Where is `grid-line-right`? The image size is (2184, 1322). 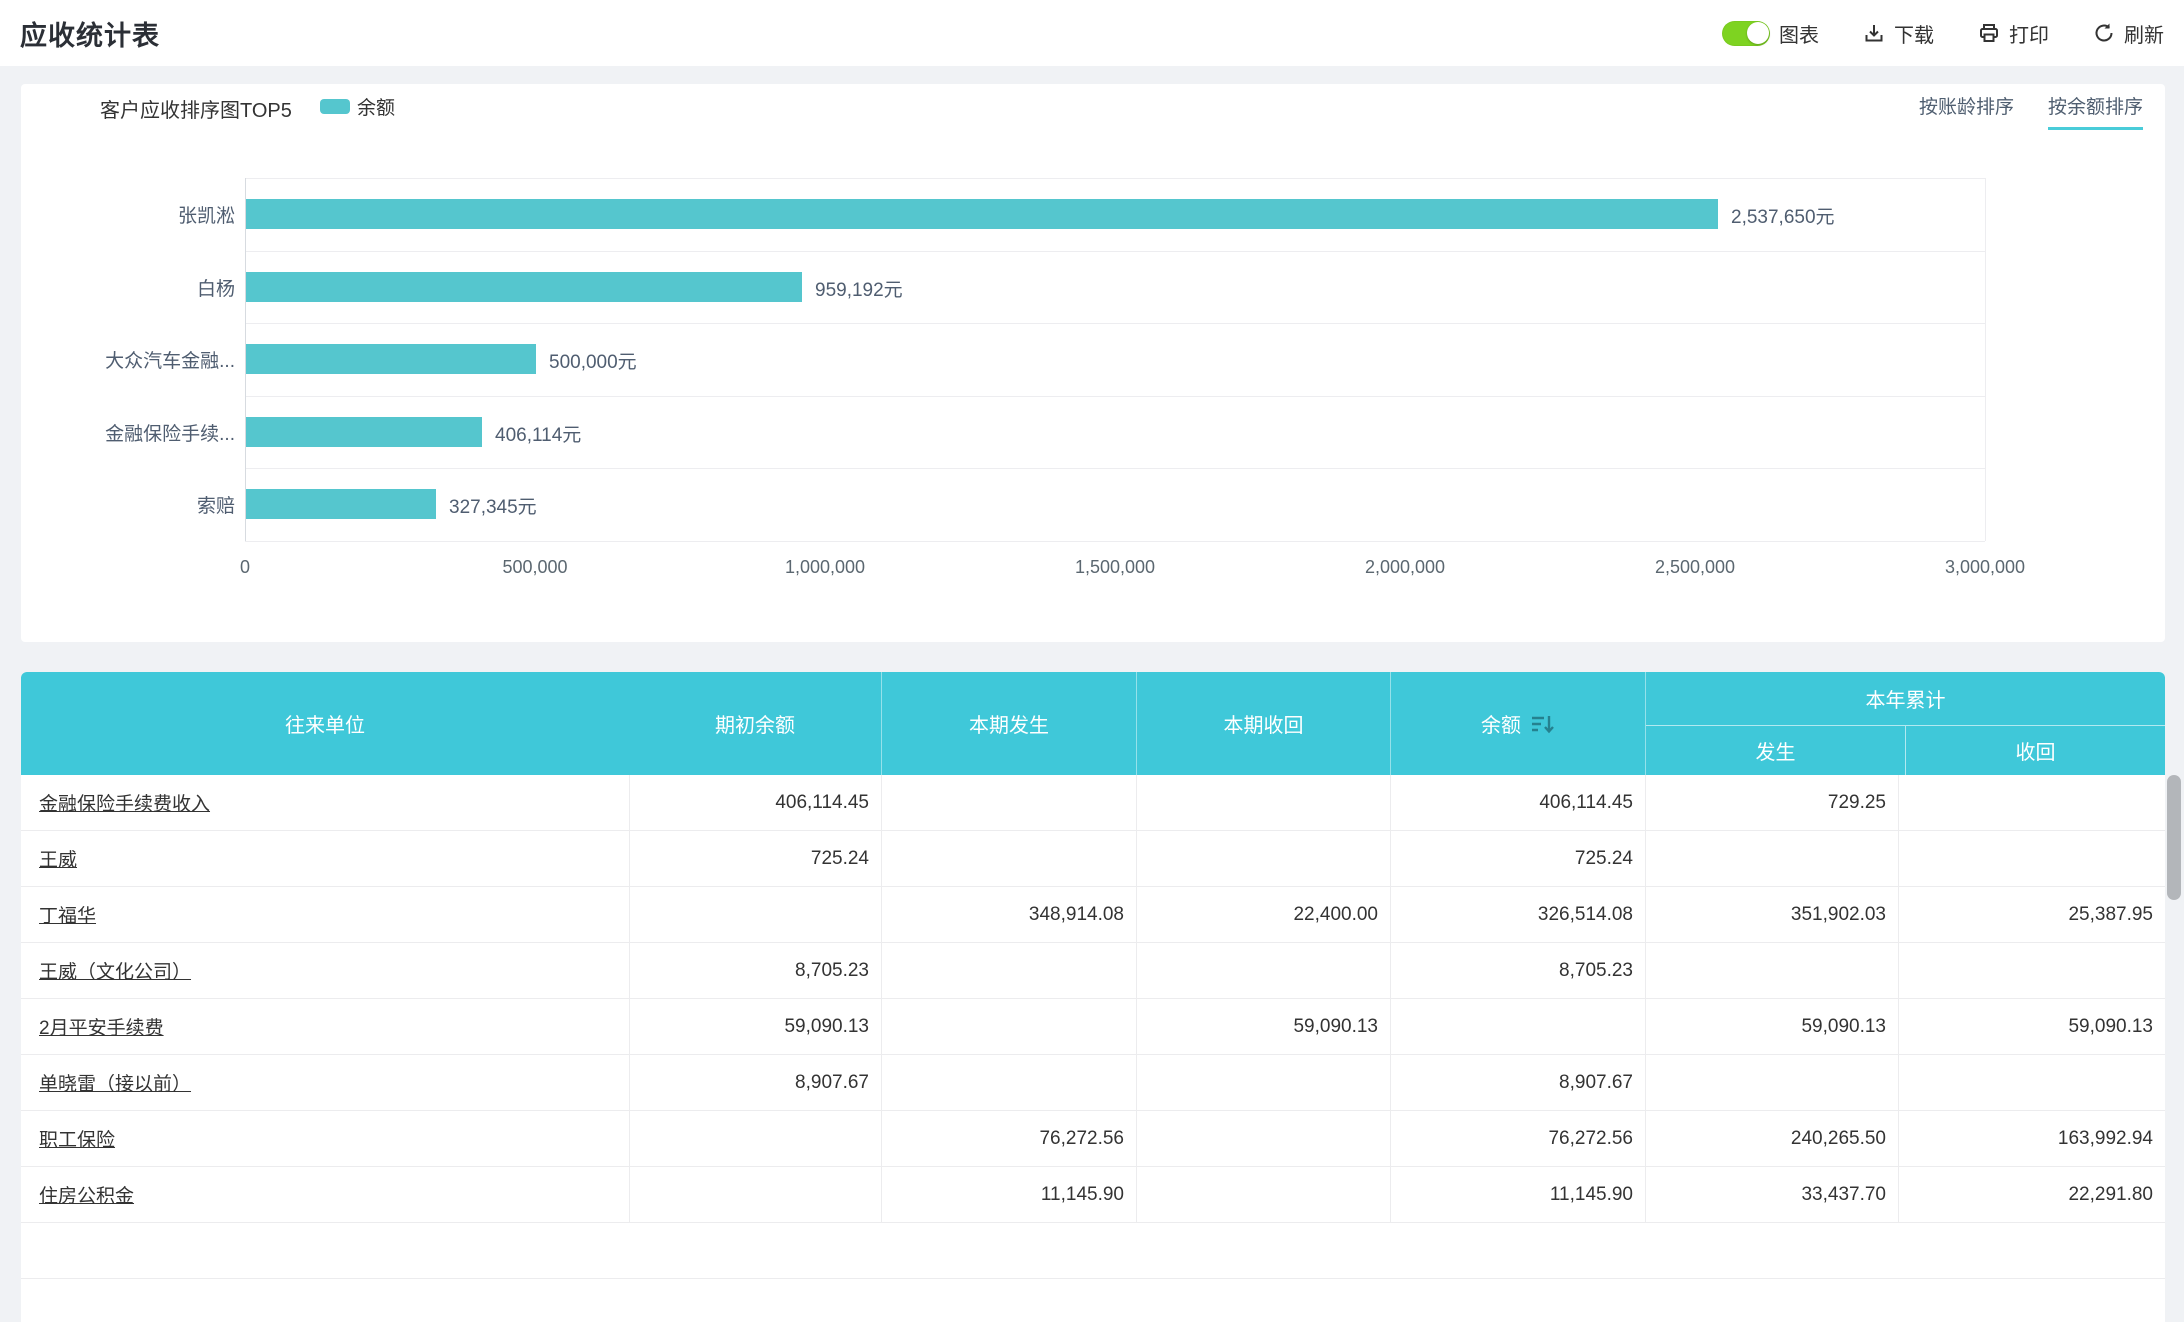 grid-line-right is located at coordinates (1985, 359).